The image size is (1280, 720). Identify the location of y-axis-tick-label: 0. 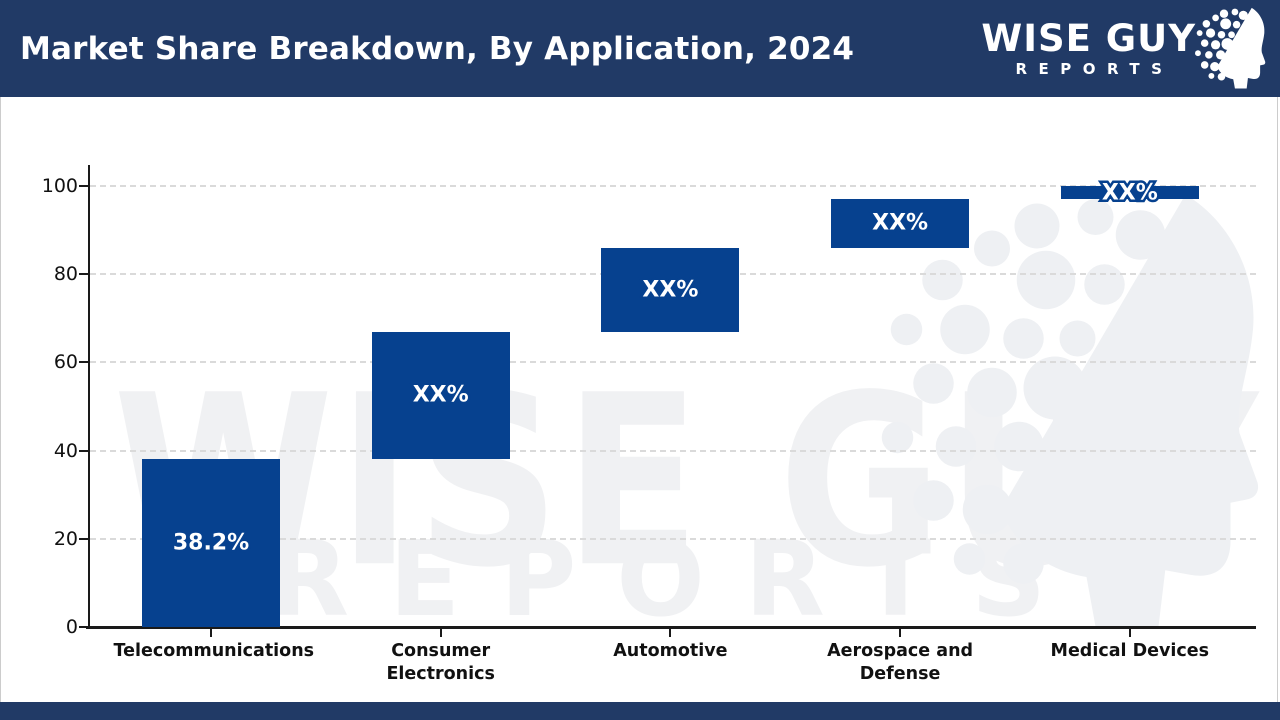
(71, 627).